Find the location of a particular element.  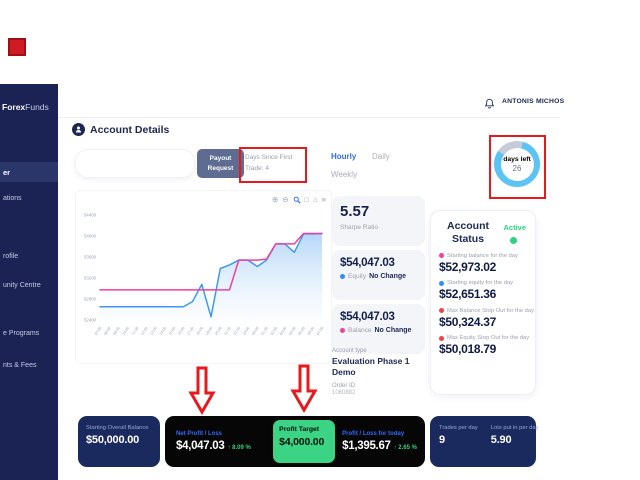

status-row: Starting balance for the day $52,973.02 is located at coordinates (478, 263).